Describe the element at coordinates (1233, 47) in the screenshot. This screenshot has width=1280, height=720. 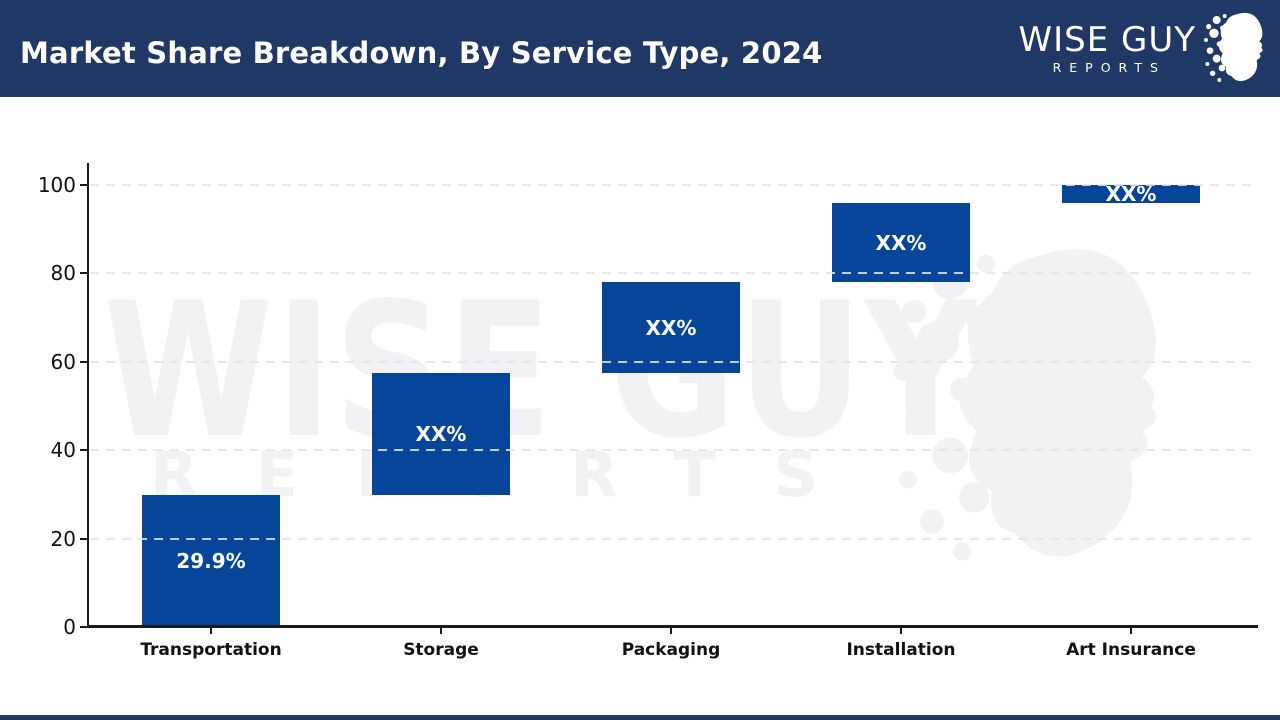
I see `logo-face-icon` at that location.